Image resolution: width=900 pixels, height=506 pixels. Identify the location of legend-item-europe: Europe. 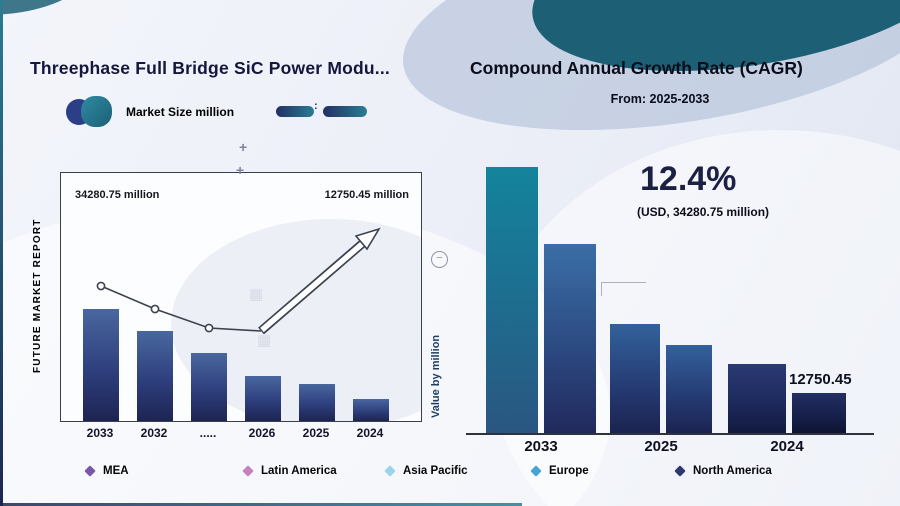
(603, 471).